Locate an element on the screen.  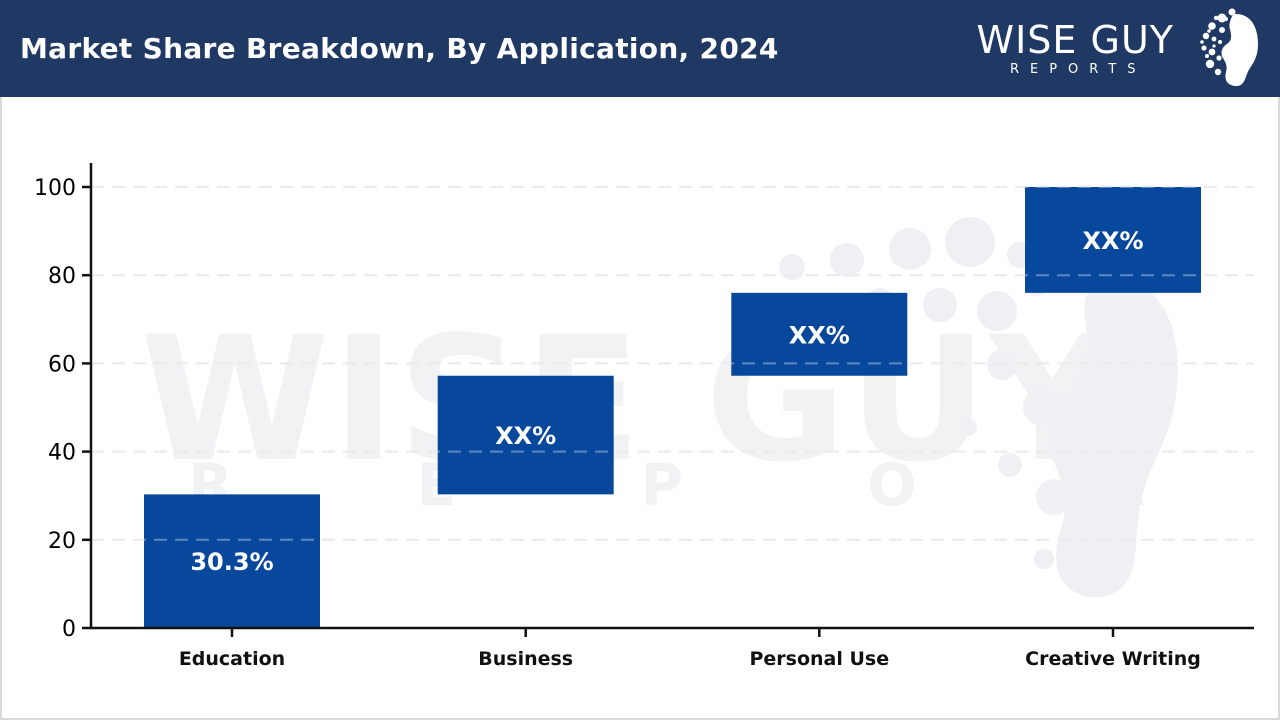
bar-value-label: 30.3% is located at coordinates (231, 562).